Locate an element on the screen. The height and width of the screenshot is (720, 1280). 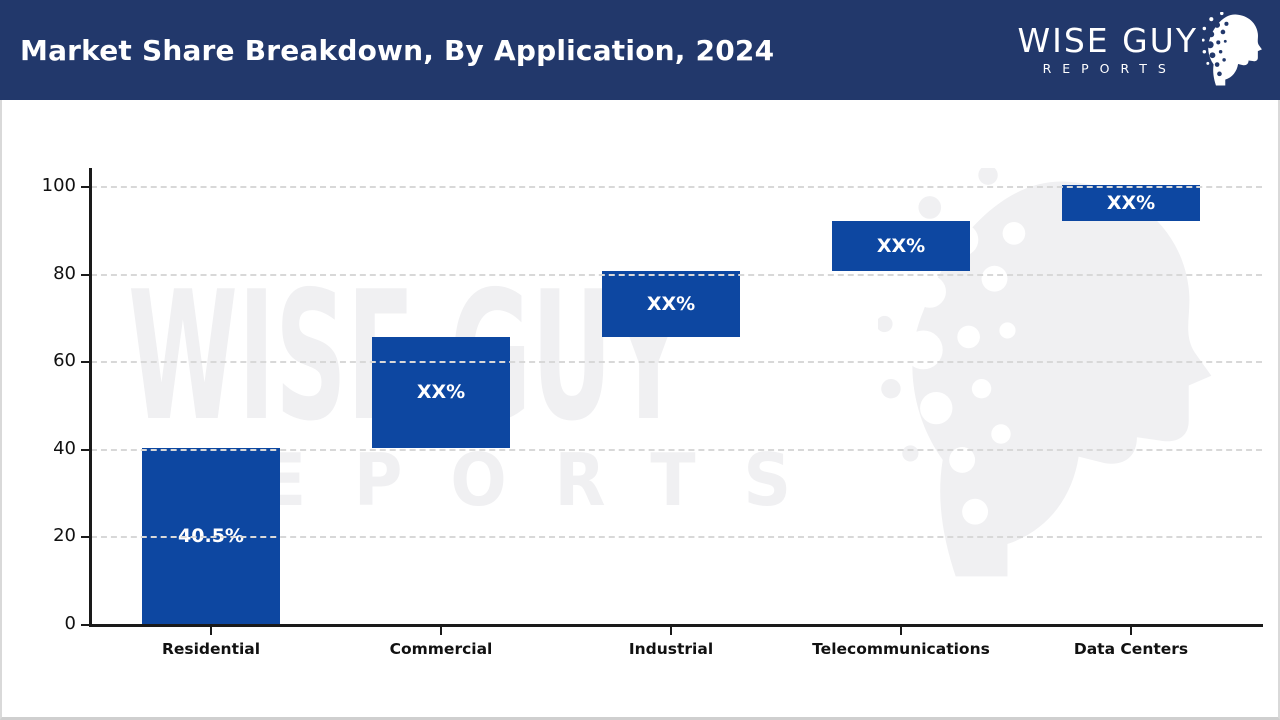
x-tick-data-centers is located at coordinates (1131, 631).